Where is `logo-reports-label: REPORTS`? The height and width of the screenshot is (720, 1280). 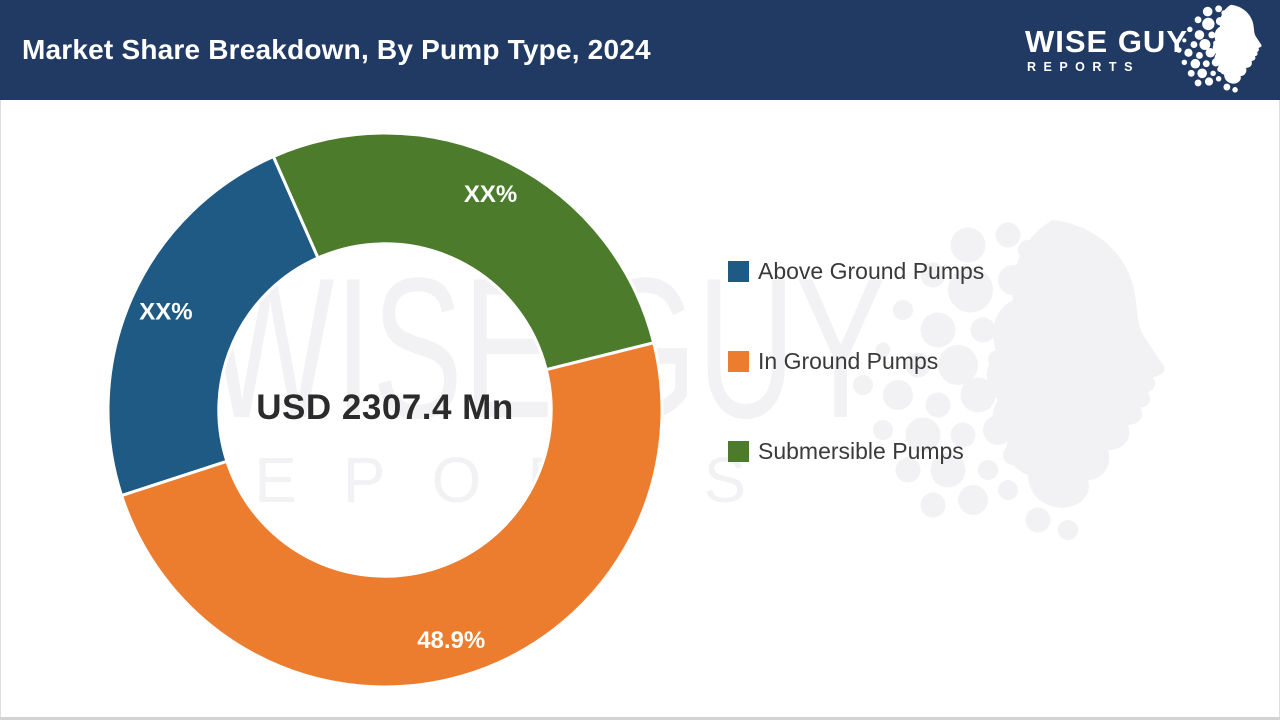
logo-reports-label: REPORTS is located at coordinates (1083, 67).